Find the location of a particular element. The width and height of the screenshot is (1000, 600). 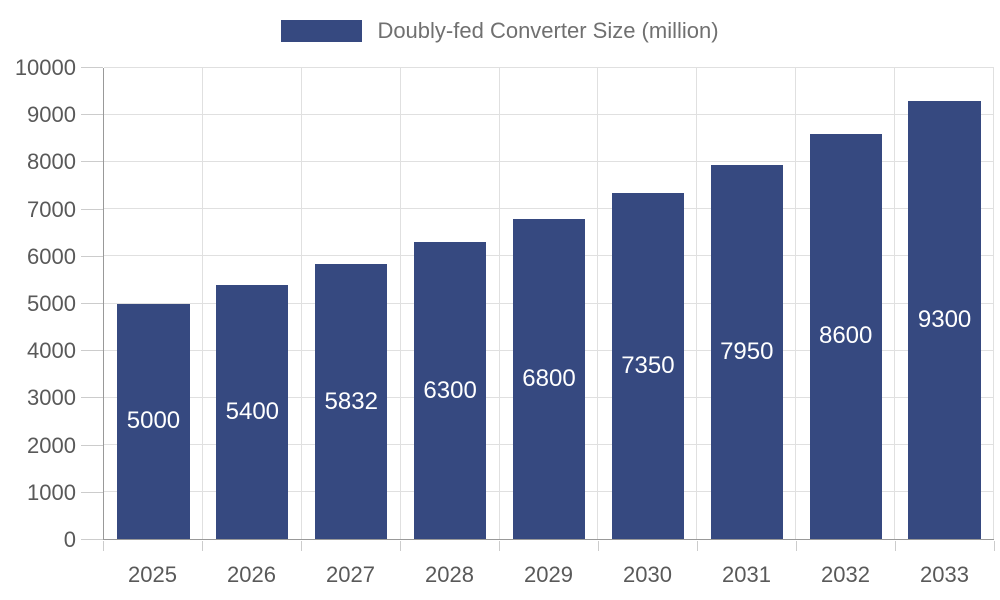

x-tick-label: 2025 is located at coordinates (152, 574).